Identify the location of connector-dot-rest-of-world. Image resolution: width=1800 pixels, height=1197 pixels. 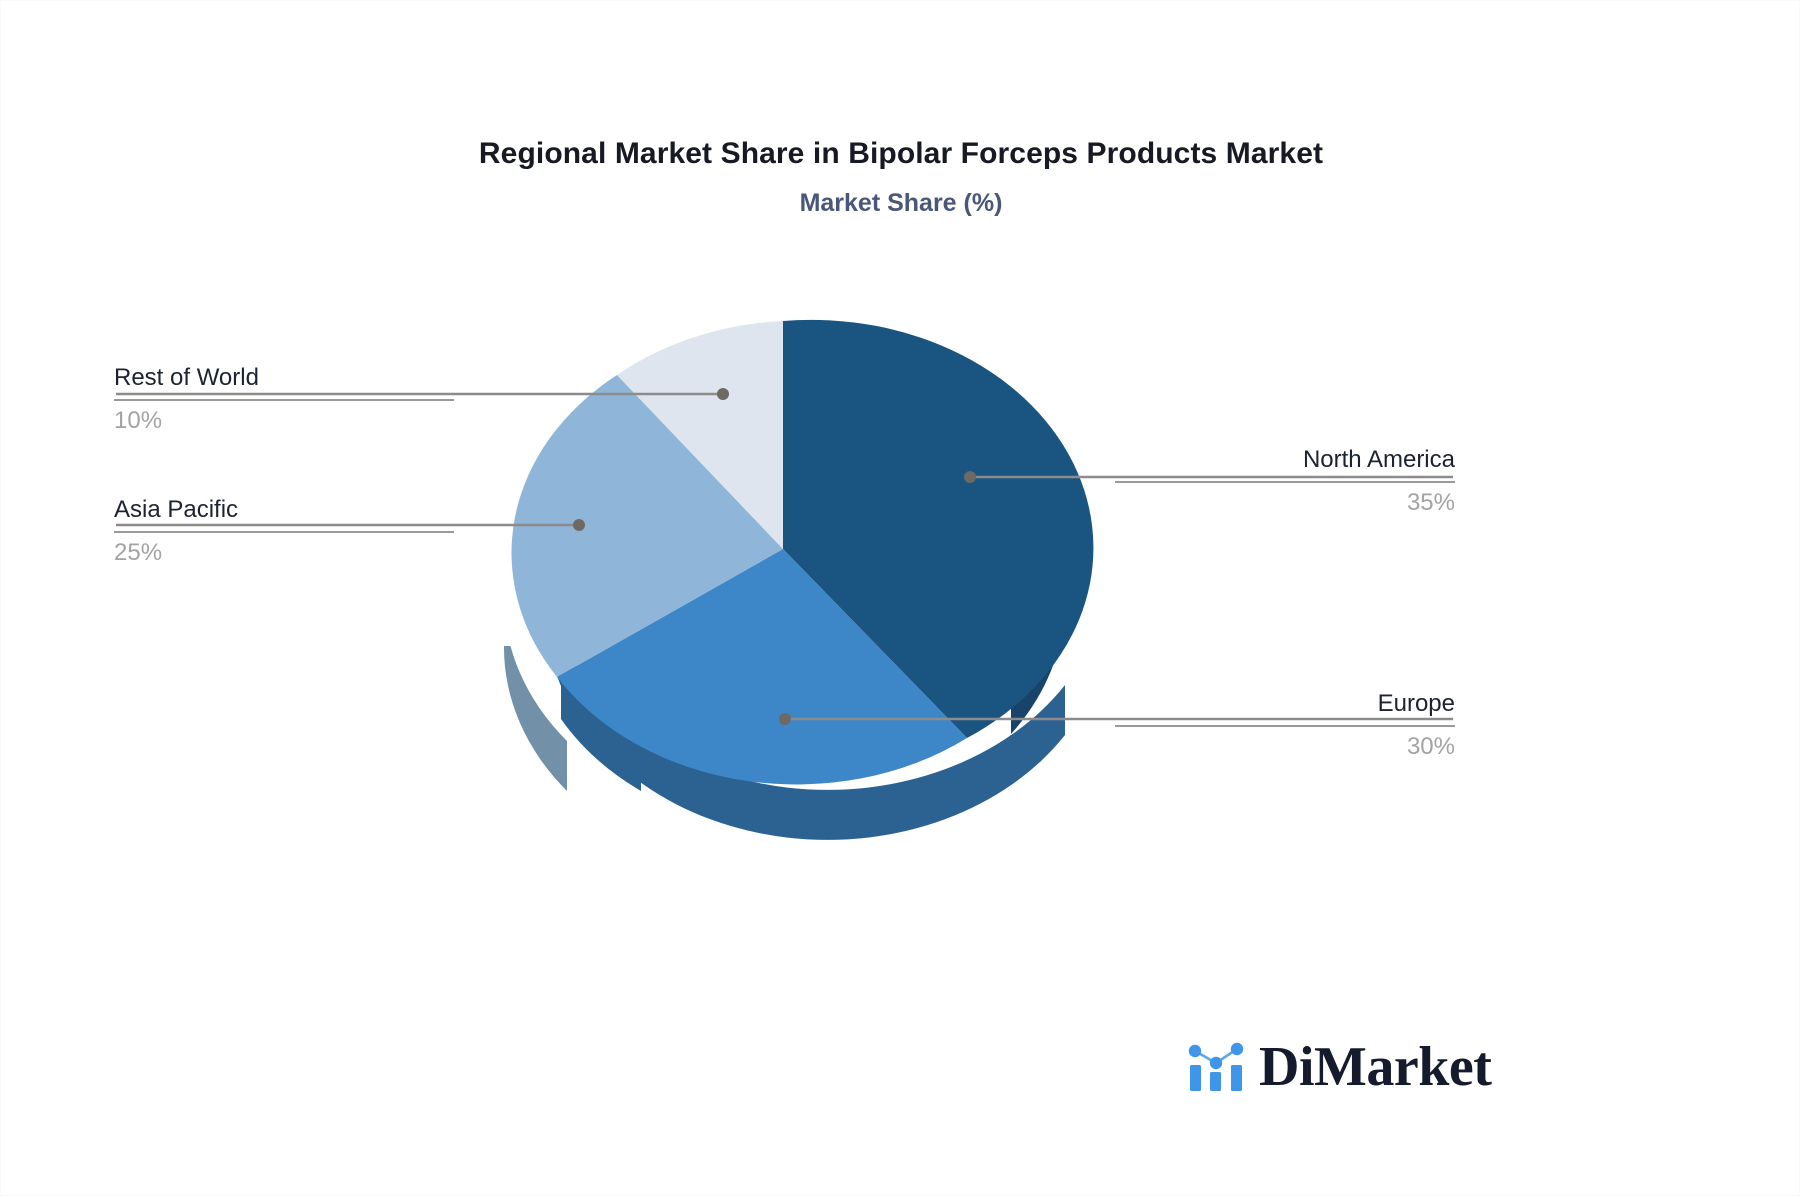
(723, 394).